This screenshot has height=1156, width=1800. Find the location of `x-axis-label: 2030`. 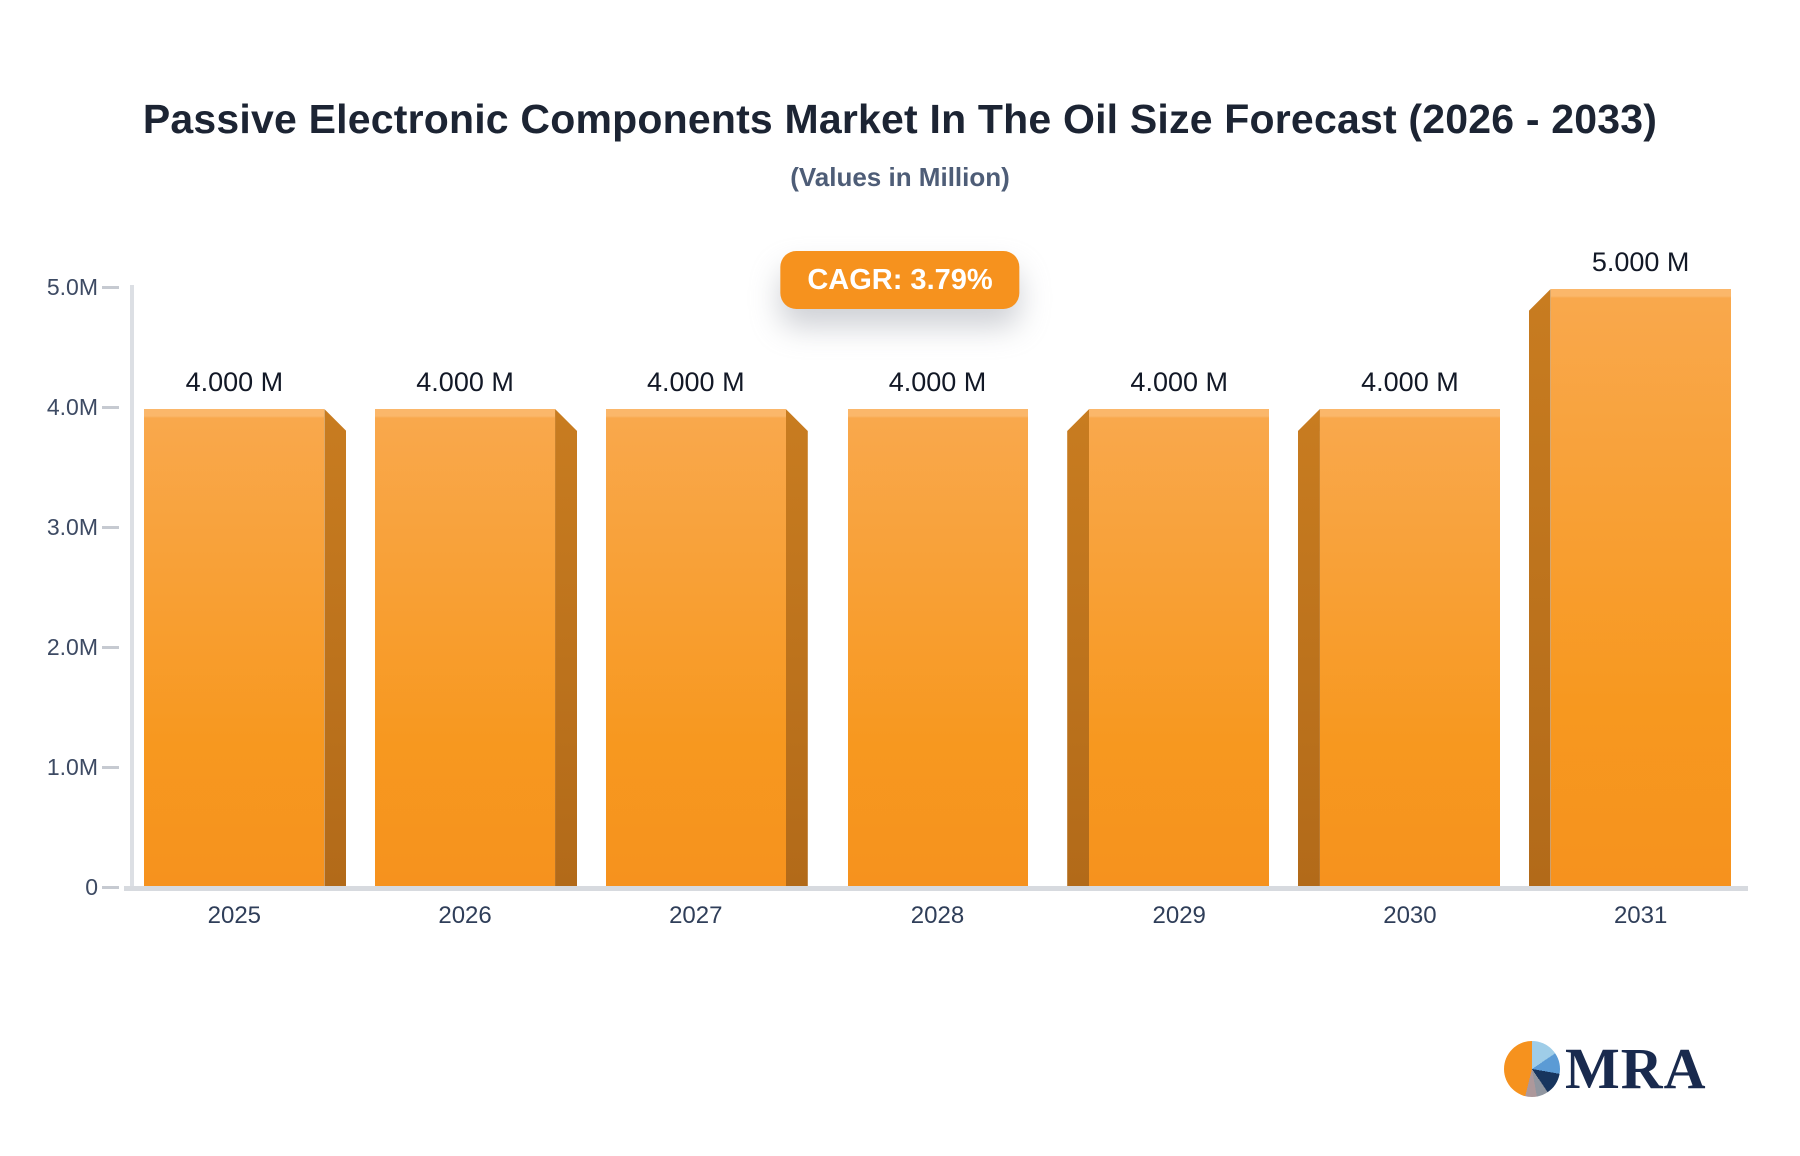

x-axis-label: 2030 is located at coordinates (1410, 915).